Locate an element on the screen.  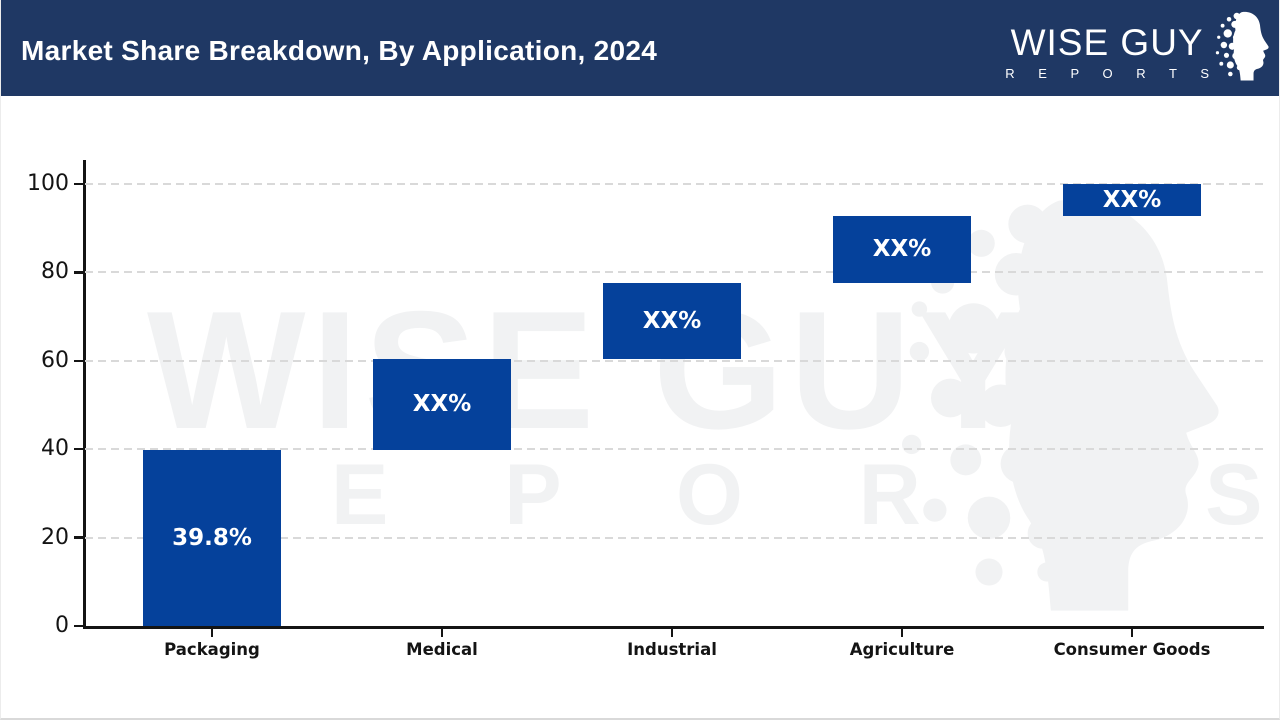
bar-agriculture: XX% is located at coordinates (902, 249).